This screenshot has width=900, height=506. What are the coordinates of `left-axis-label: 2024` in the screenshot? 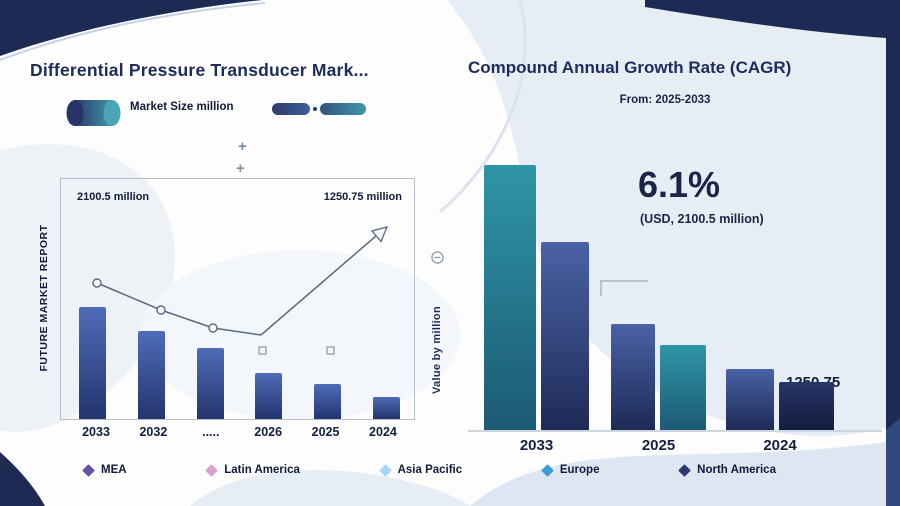 It's located at (383, 432).